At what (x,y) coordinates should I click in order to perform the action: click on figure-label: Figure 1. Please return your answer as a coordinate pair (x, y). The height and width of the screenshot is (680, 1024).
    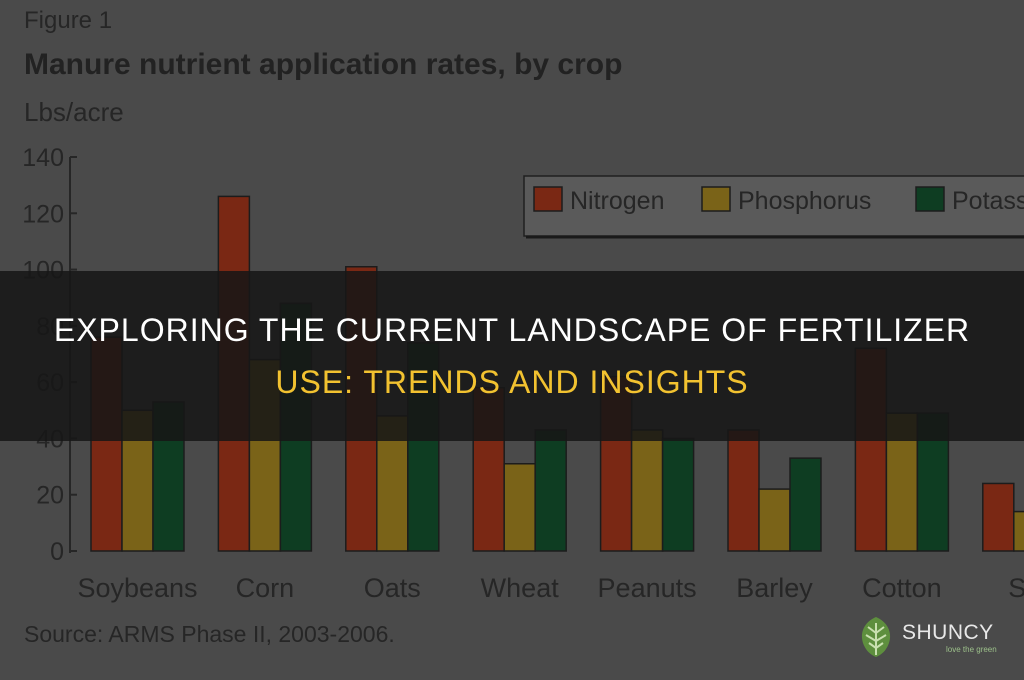
    Looking at the image, I should click on (68, 20).